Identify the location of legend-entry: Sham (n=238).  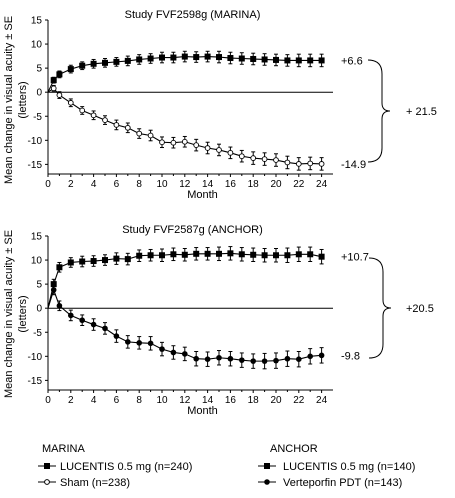
(95, 483).